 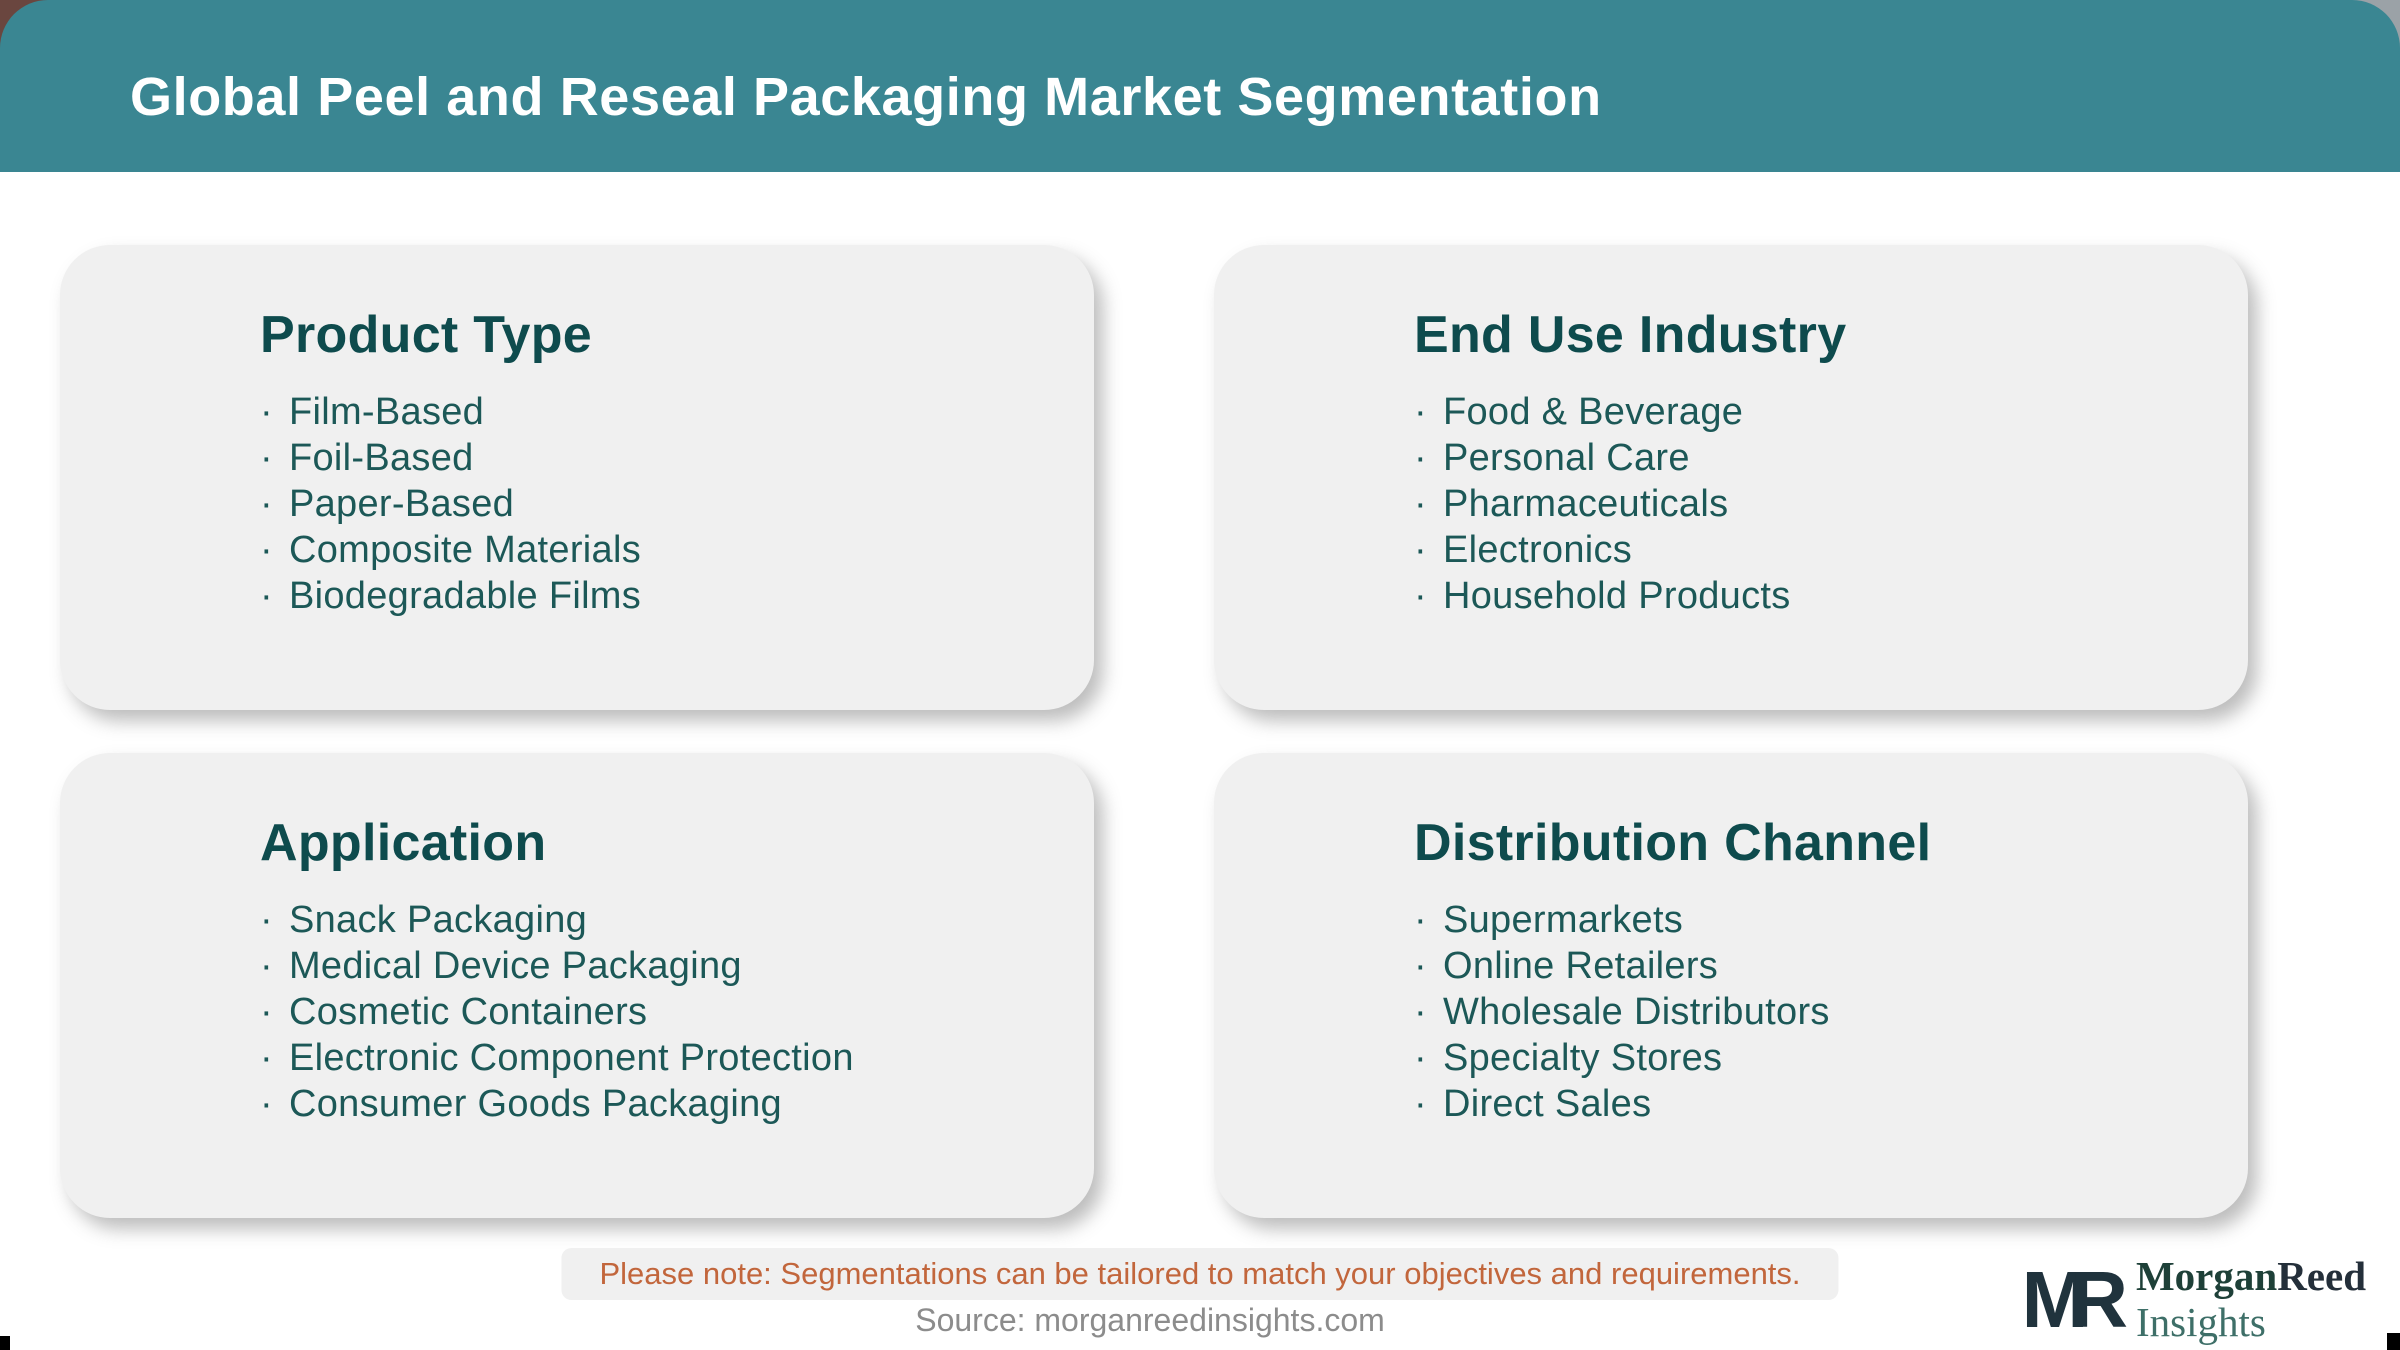 I want to click on logo-name-morgan: Morgan, so click(x=2206, y=1276).